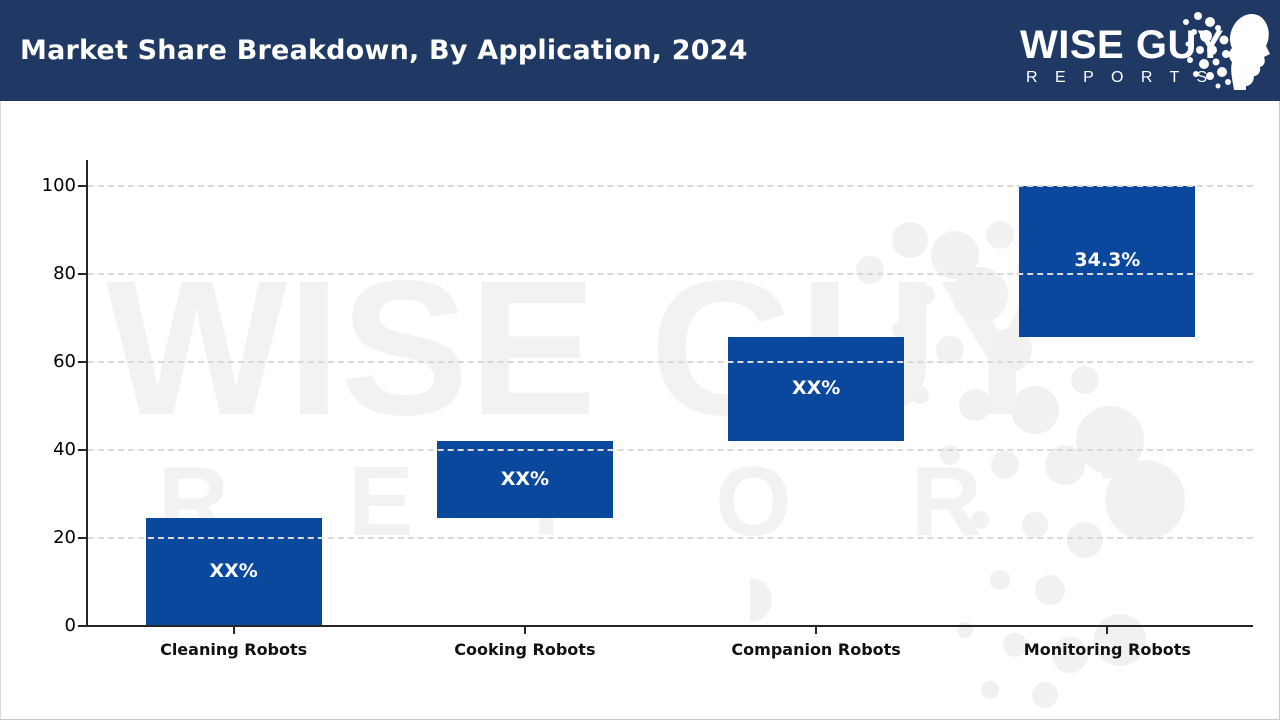 The width and height of the screenshot is (1280, 720). I want to click on y-tick-label-40: 40, so click(64, 449).